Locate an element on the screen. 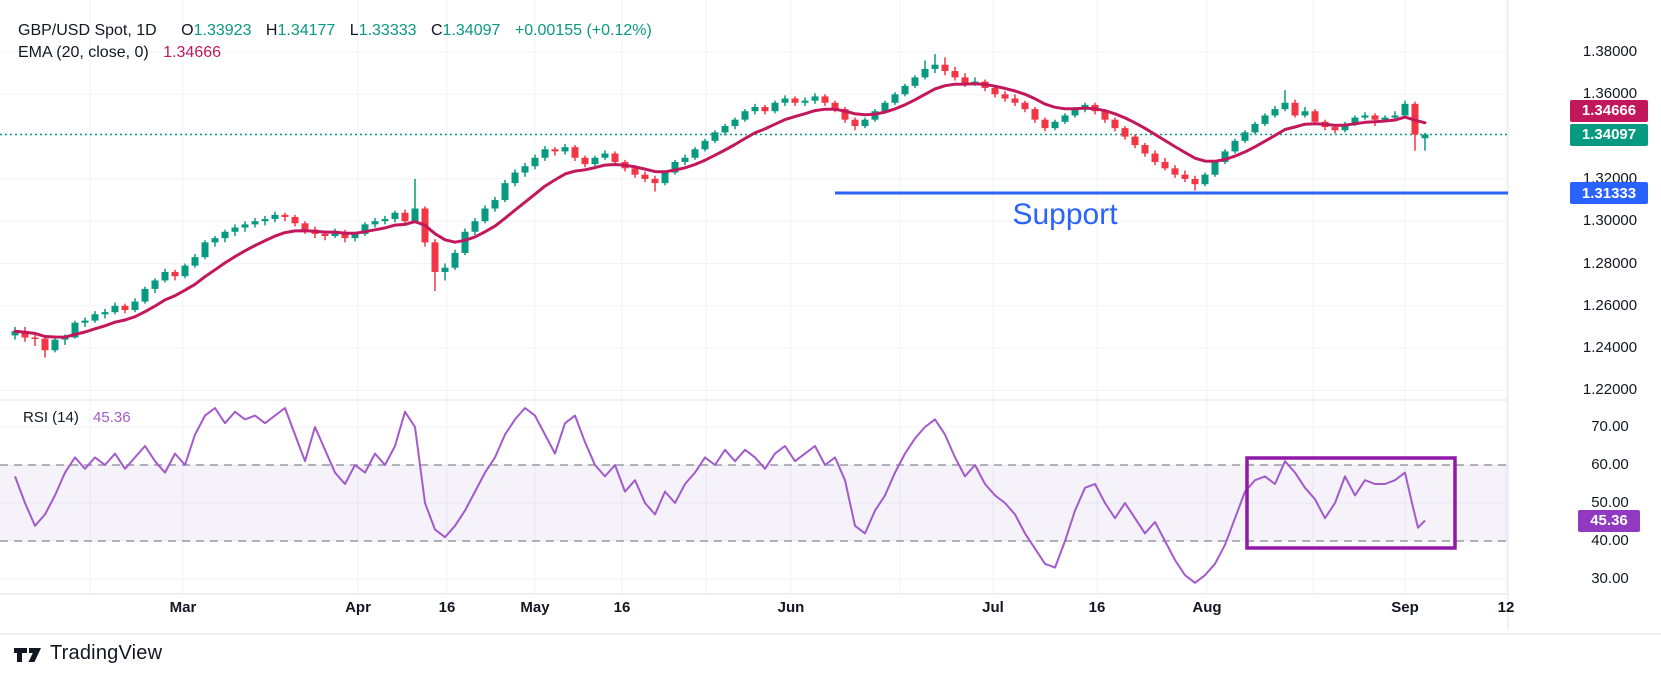 Image resolution: width=1661 pixels, height=676 pixels. time-tick-label: Jul is located at coordinates (993, 607).